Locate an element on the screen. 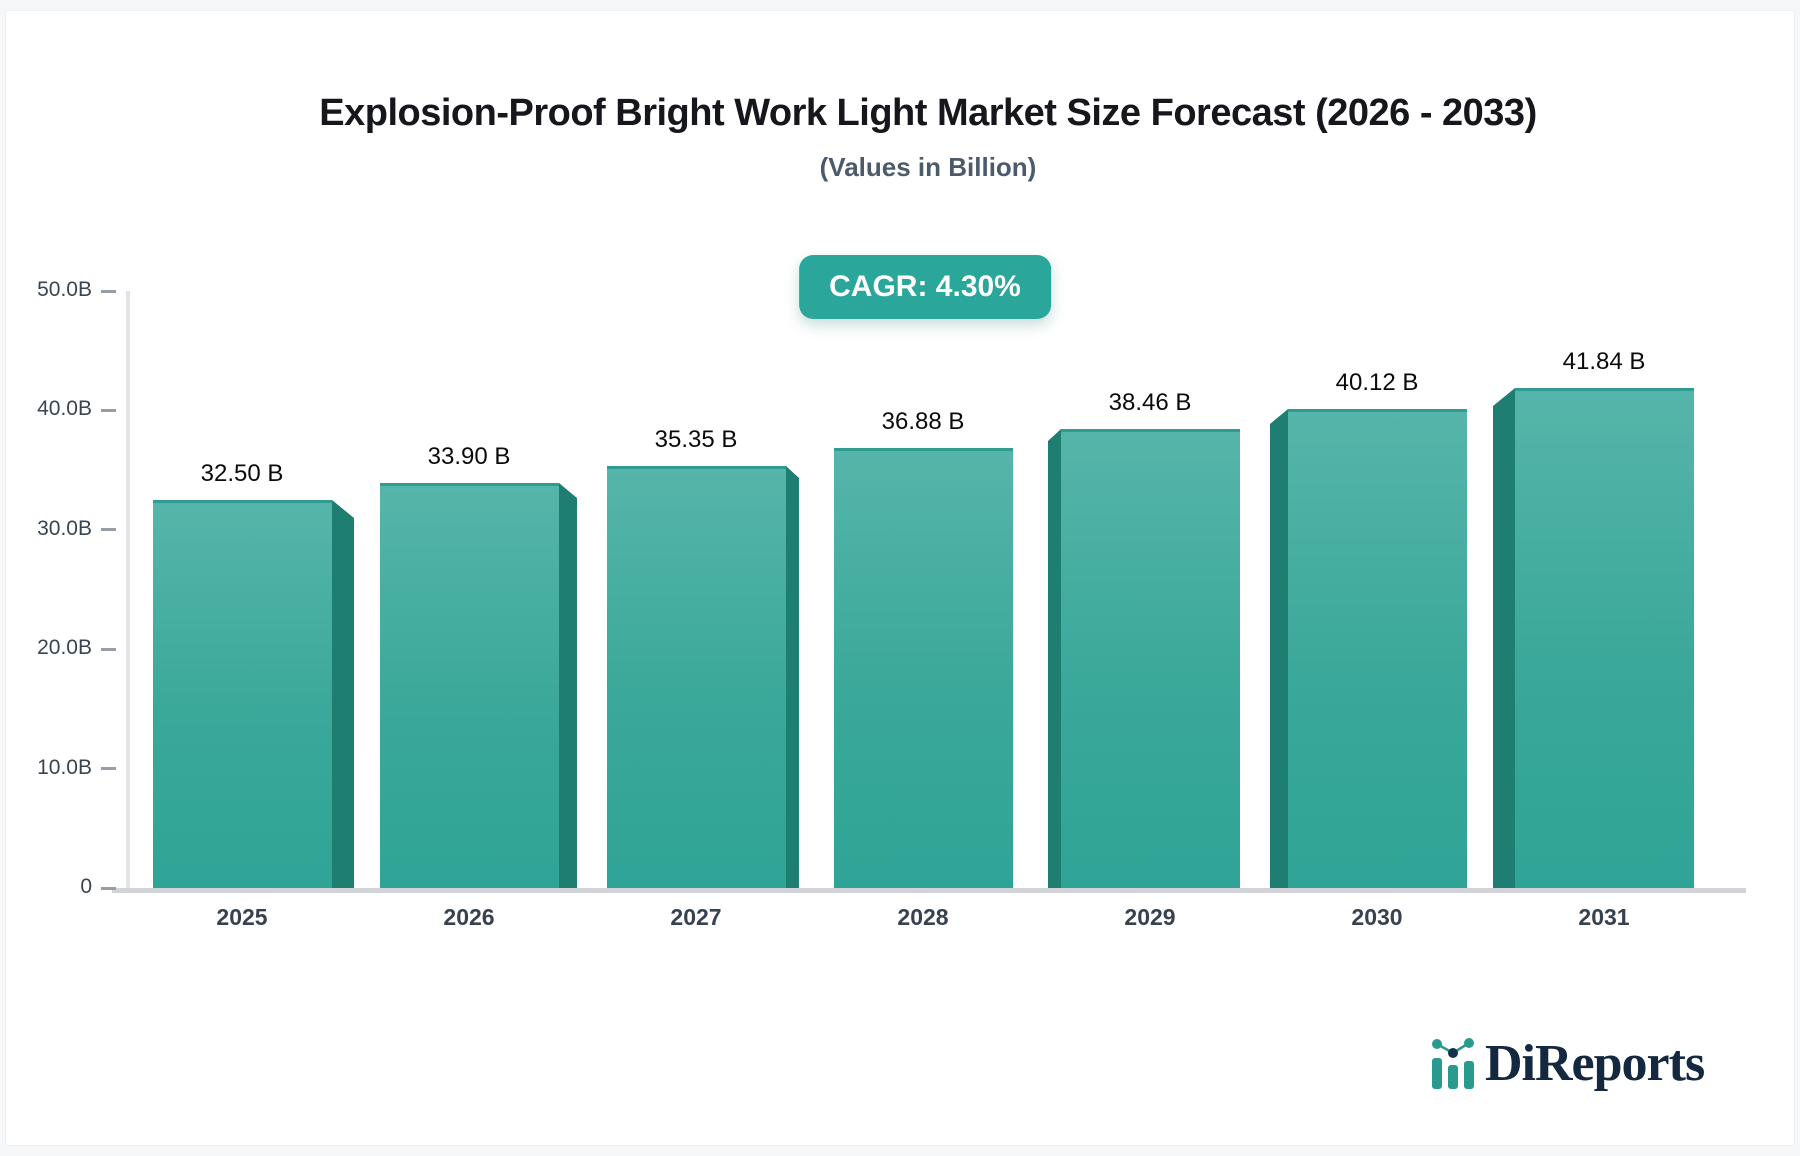 This screenshot has width=1800, height=1156. x-axis-line is located at coordinates (929, 890).